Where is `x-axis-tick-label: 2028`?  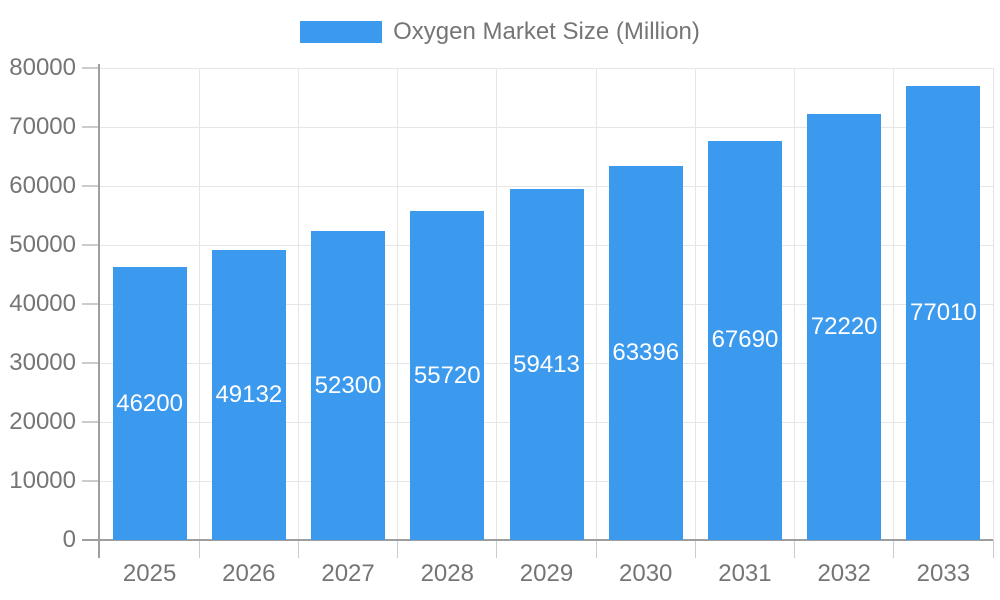 x-axis-tick-label: 2028 is located at coordinates (447, 573).